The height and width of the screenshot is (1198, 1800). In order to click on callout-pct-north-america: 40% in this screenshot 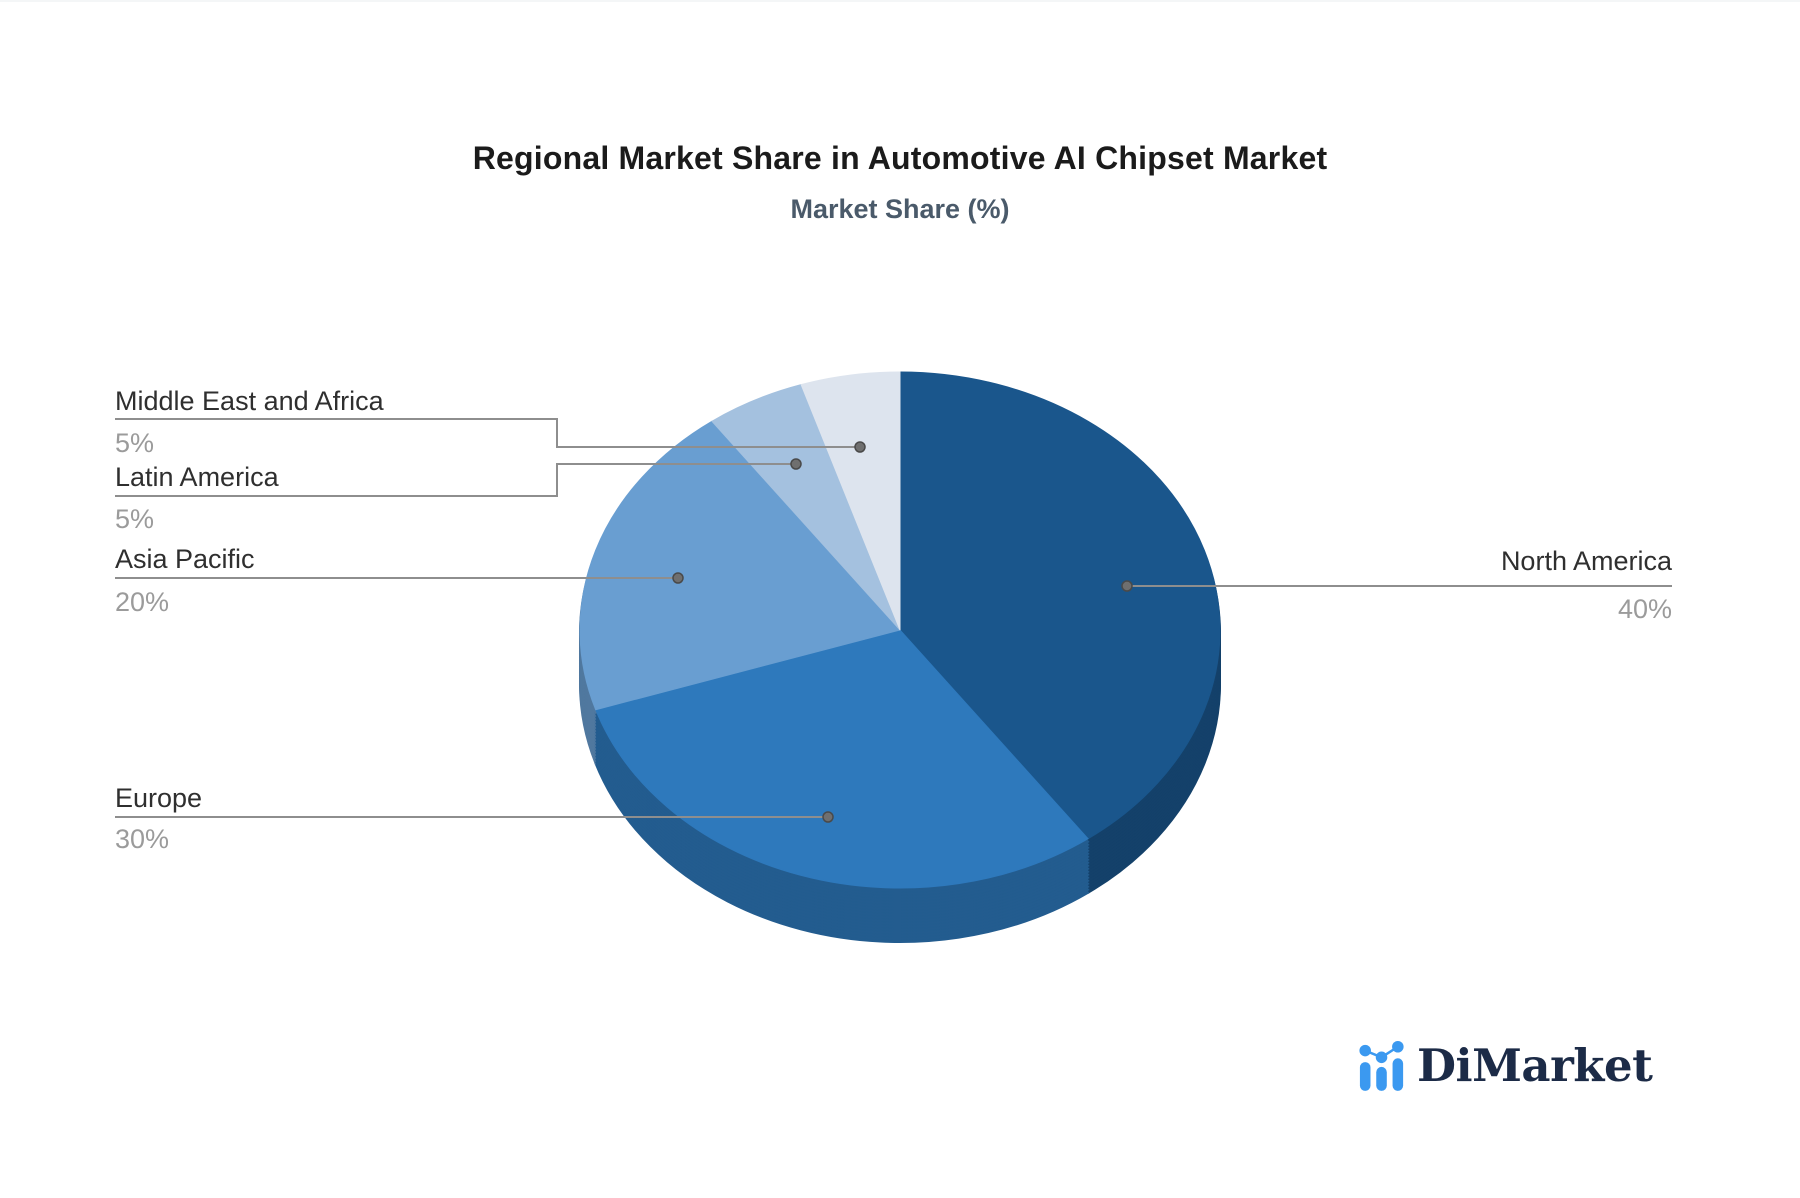, I will do `click(1644, 609)`.